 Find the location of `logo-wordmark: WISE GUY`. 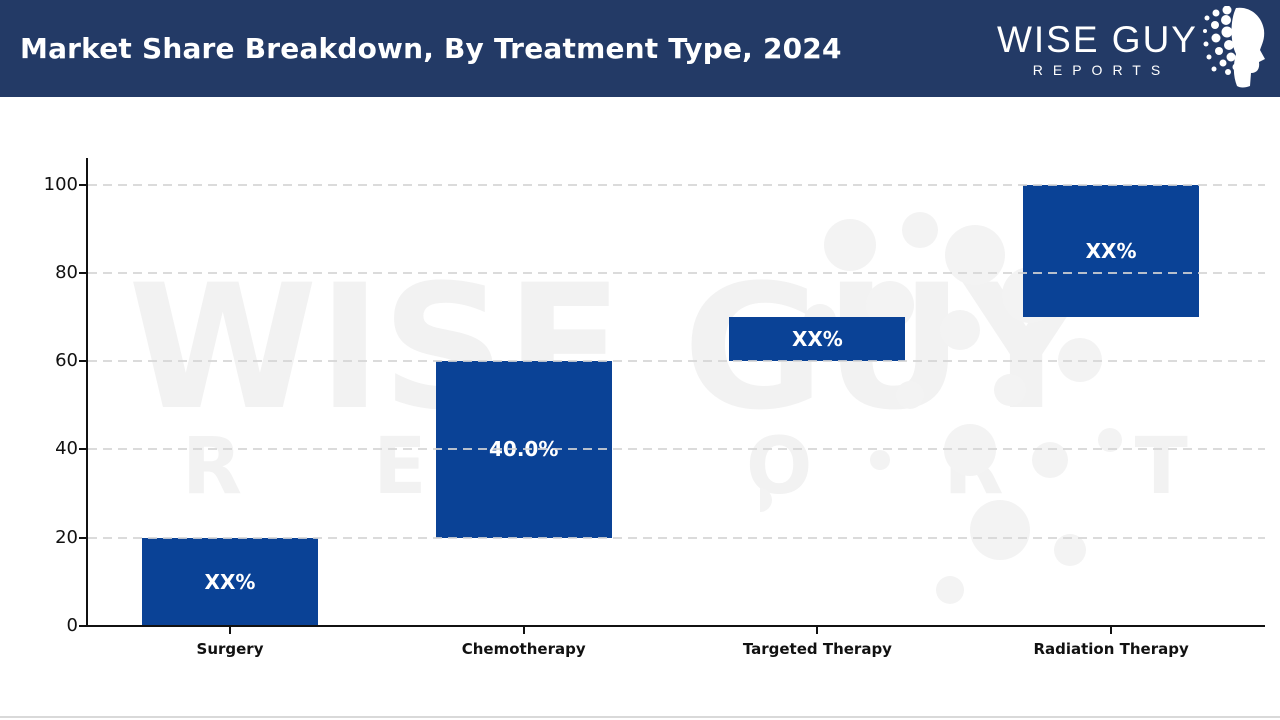

logo-wordmark: WISE GUY is located at coordinates (1097, 39).